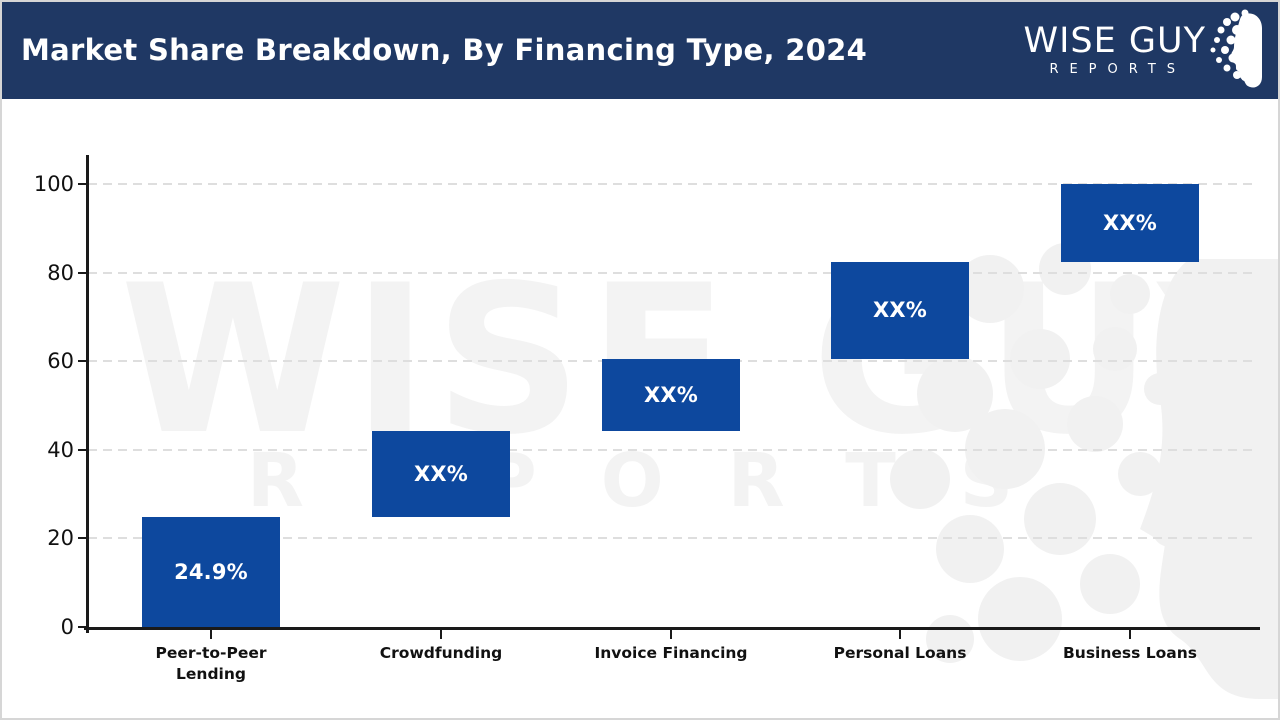 This screenshot has width=1280, height=720. Describe the element at coordinates (60, 272) in the screenshot. I see `y-tick-label-80: 80` at that location.